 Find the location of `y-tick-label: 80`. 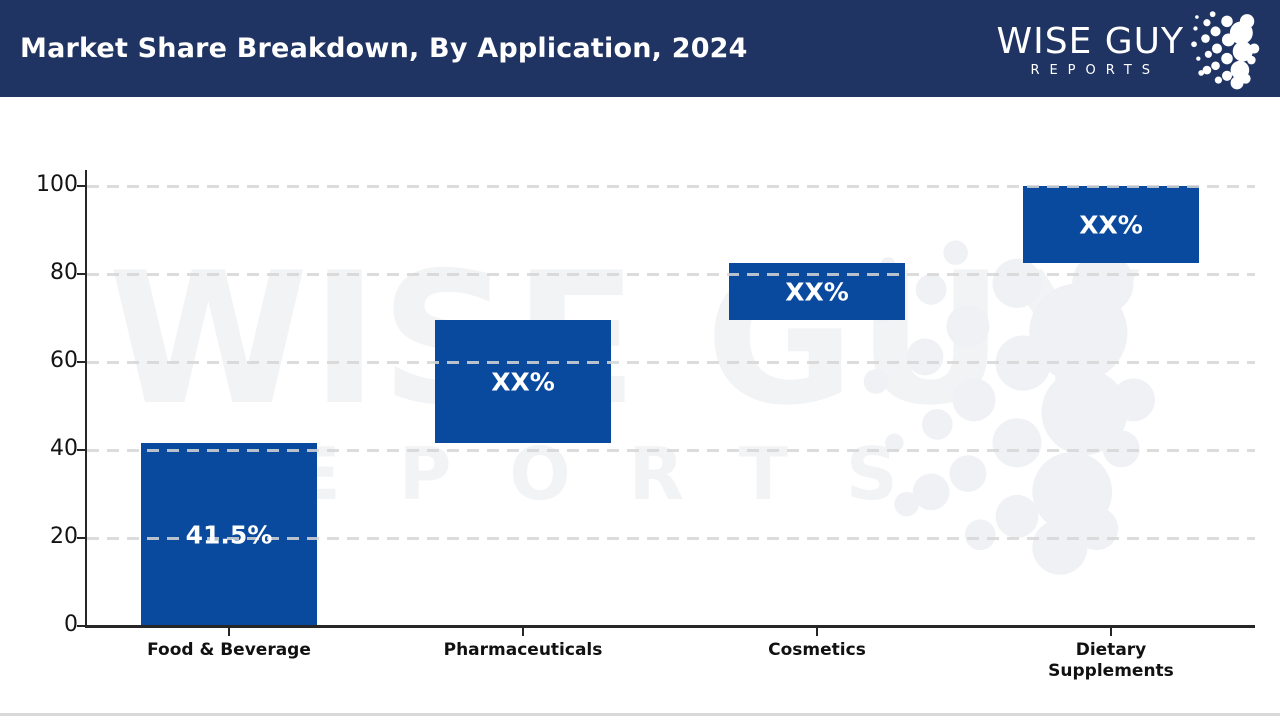

y-tick-label: 80 is located at coordinates (64, 272).